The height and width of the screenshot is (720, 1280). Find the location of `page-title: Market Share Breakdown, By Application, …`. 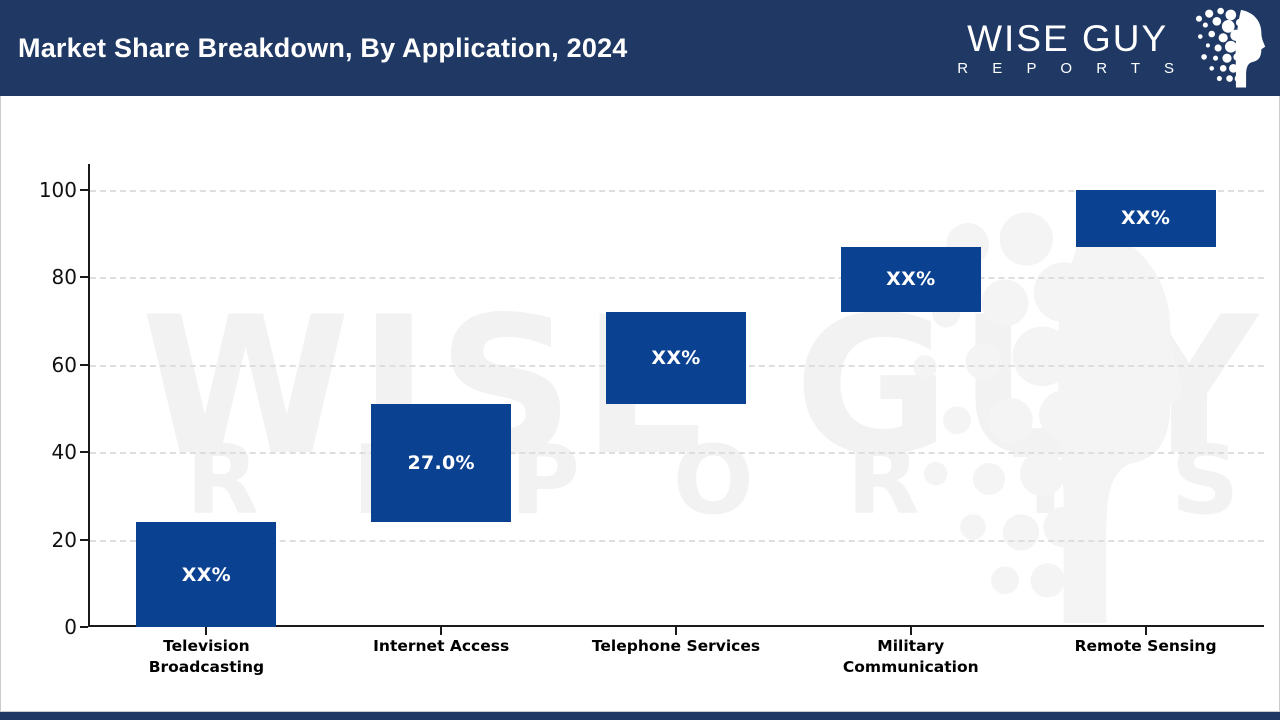

page-title: Market Share Breakdown, By Application, … is located at coordinates (323, 47).